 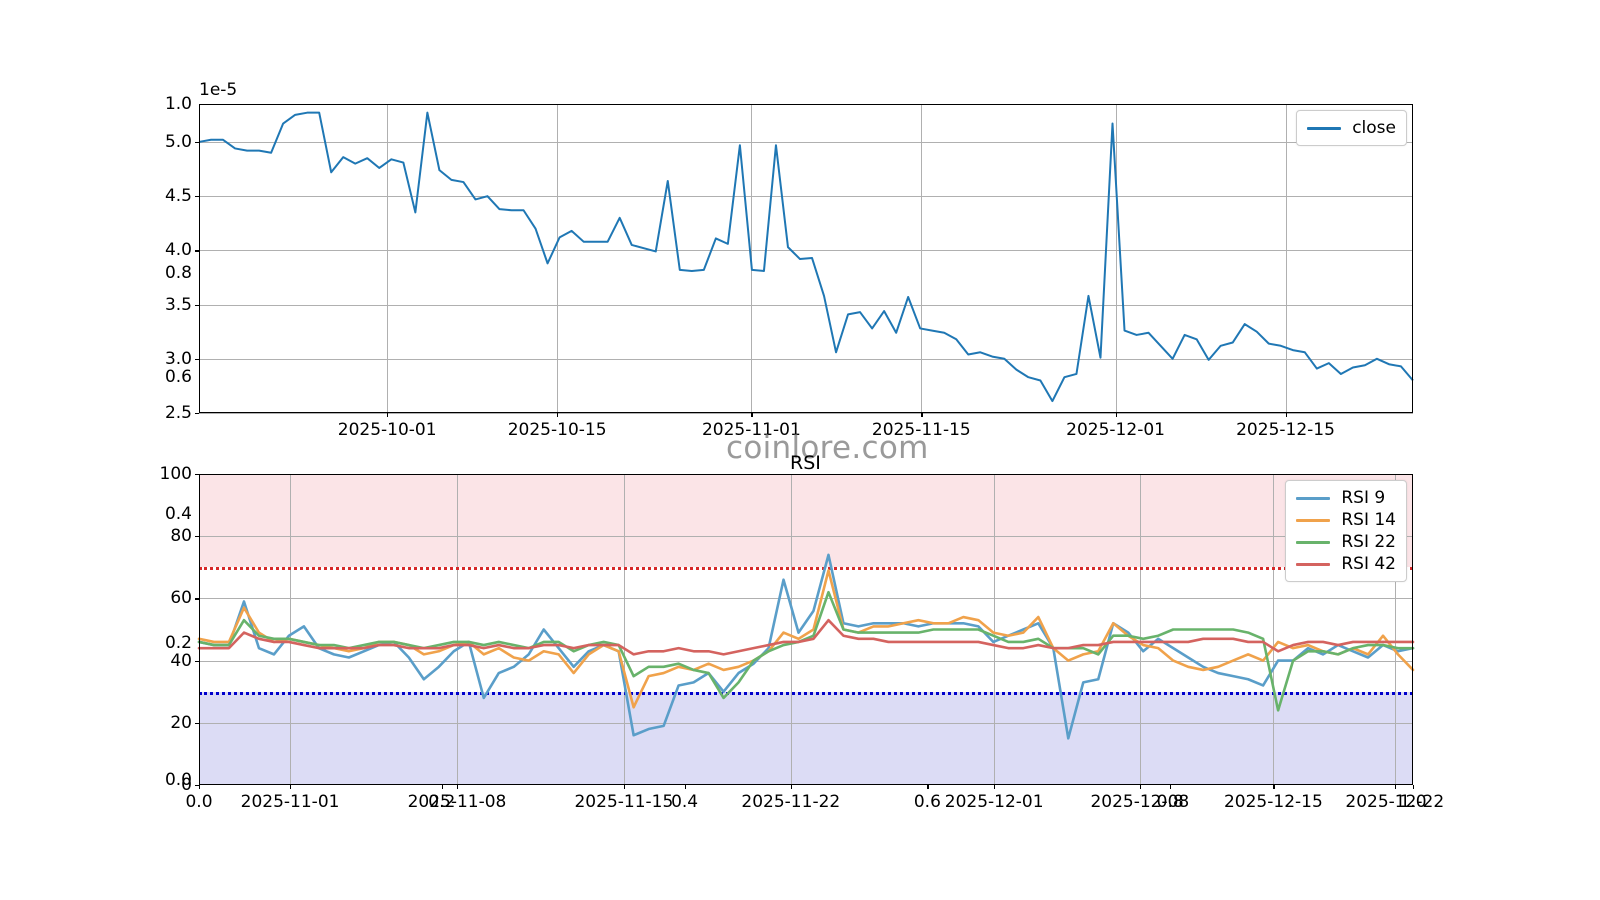 I want to click on x-tick-label: 2025-12-08, so click(x=1140, y=802).